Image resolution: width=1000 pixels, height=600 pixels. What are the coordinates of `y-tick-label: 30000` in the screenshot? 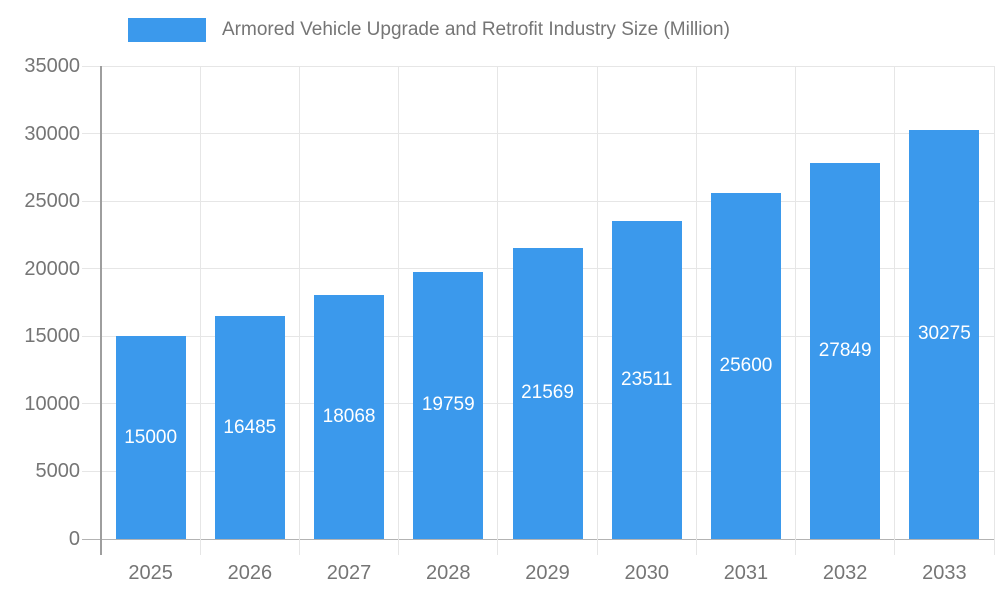 It's located at (52, 133).